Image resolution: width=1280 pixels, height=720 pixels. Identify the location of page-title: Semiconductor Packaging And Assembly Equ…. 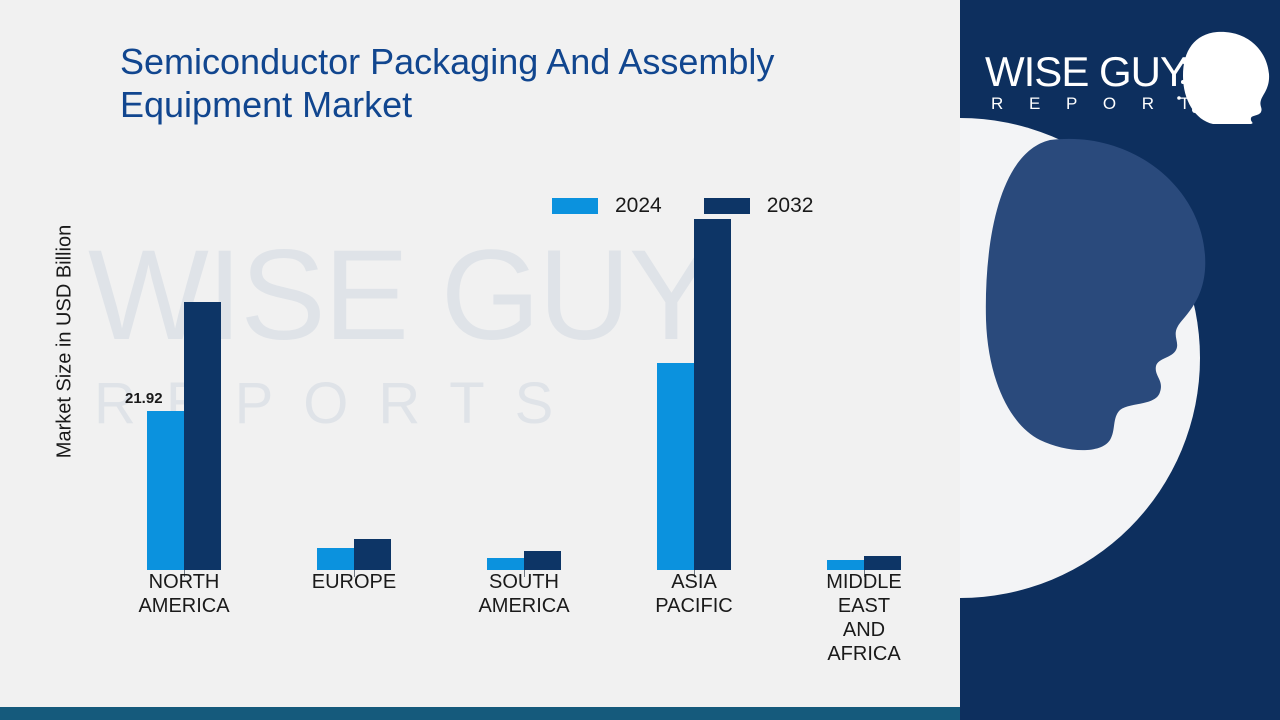
(447, 83).